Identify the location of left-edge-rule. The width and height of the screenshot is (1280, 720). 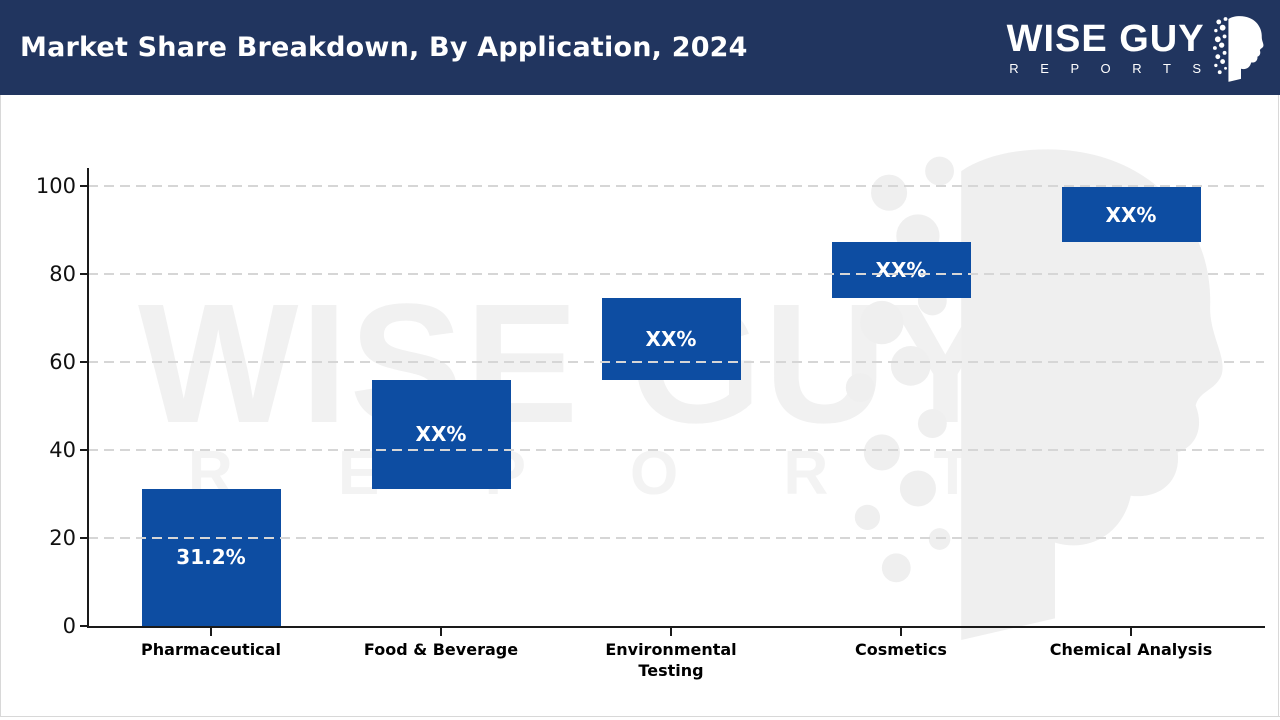
(0, 406).